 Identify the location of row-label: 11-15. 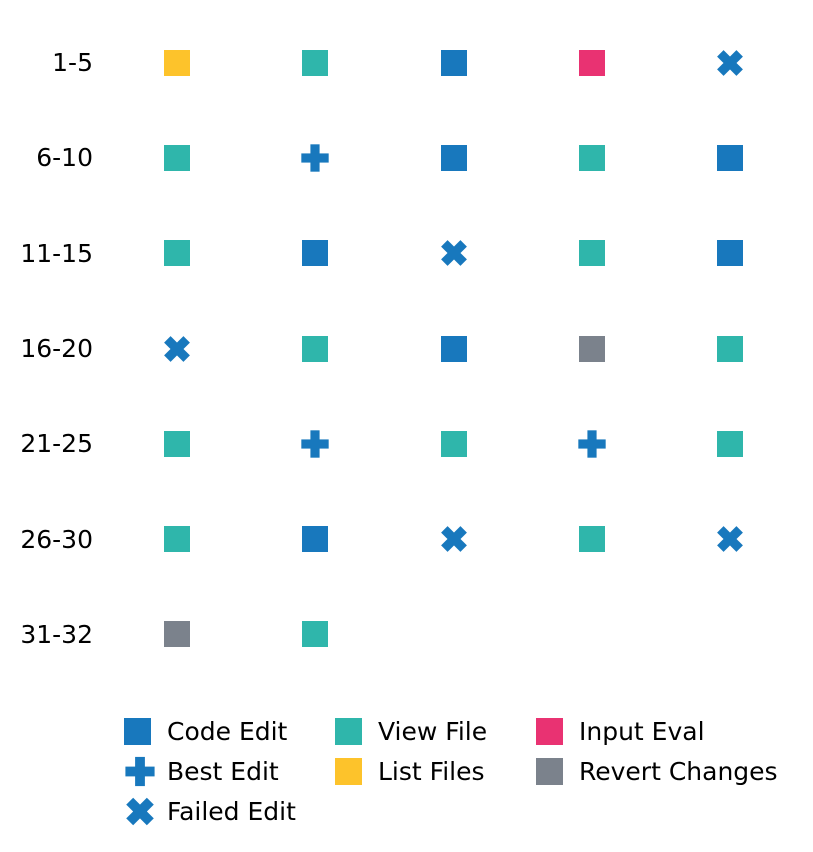
(56, 253).